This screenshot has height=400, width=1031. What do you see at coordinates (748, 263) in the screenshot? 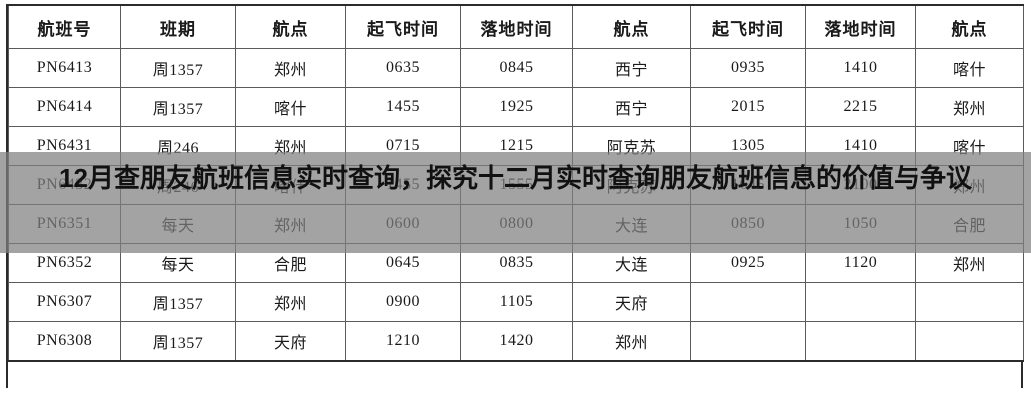
I see `table-cell-dep2: 0925` at bounding box center [748, 263].